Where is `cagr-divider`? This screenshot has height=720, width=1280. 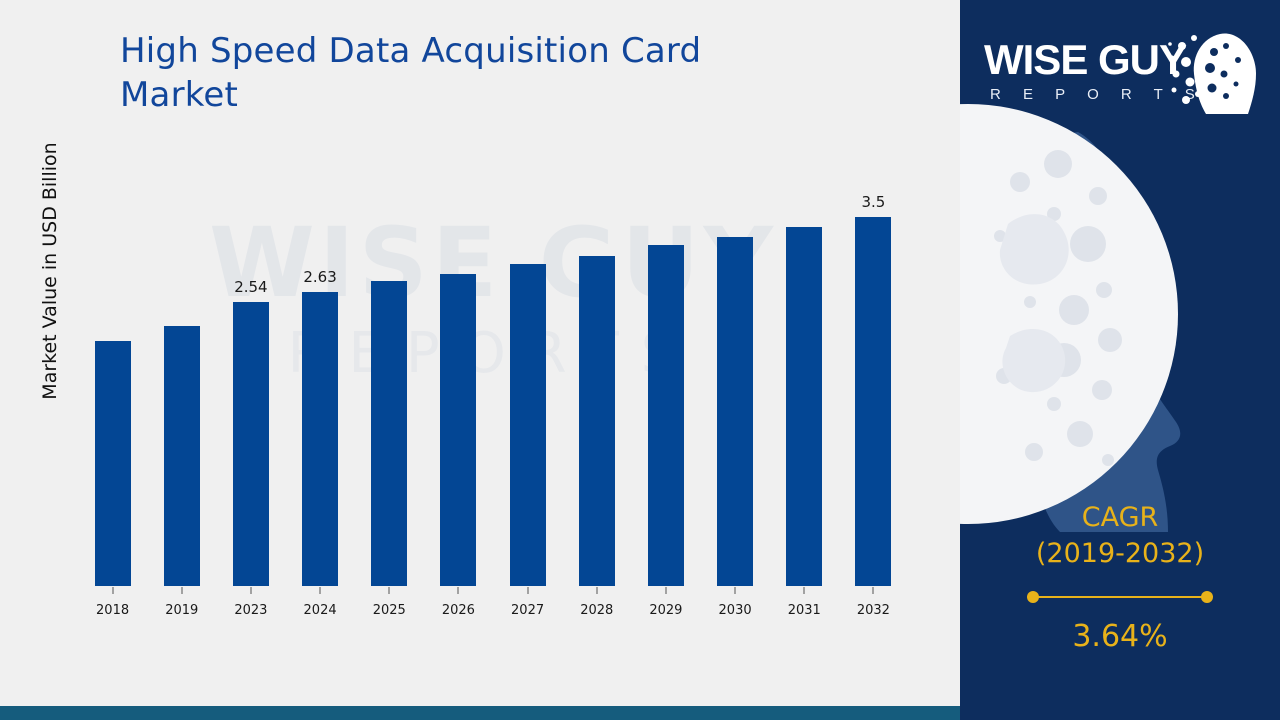
cagr-divider is located at coordinates (1120, 596).